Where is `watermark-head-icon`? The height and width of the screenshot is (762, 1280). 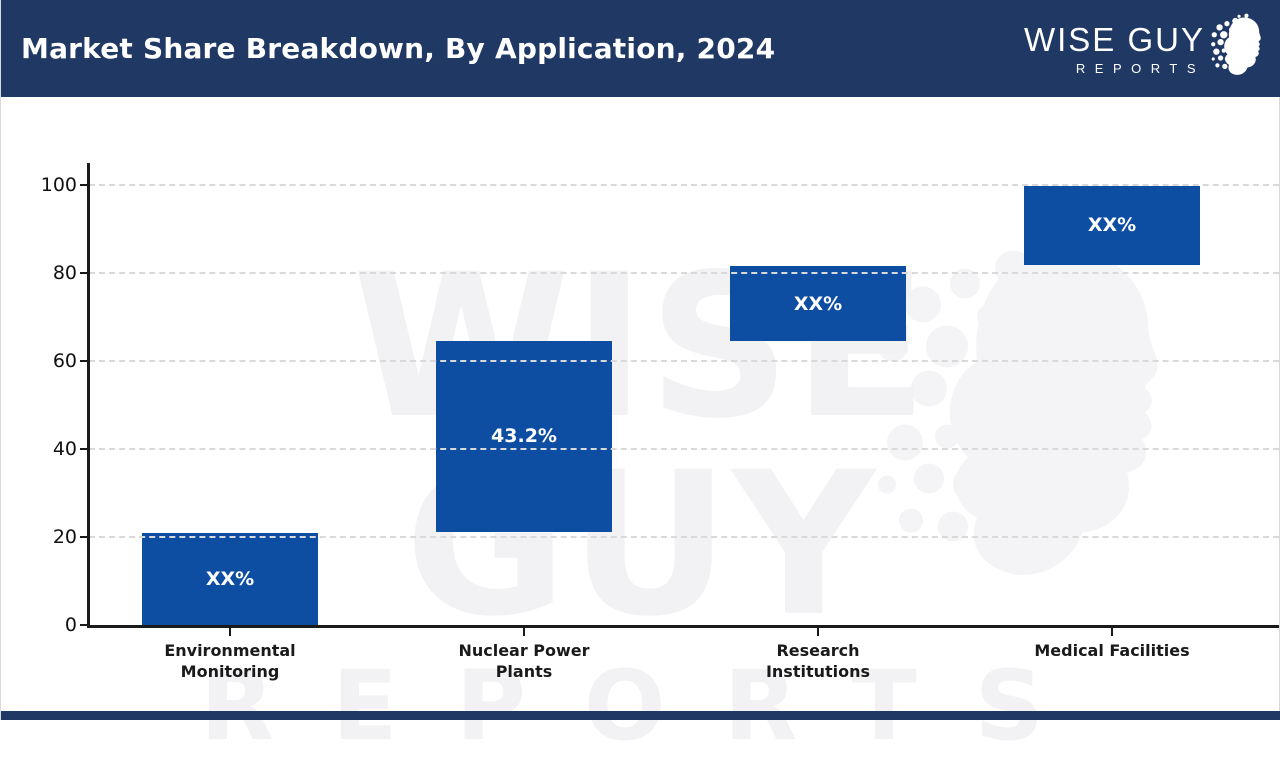
watermark-head-icon is located at coordinates (1016, 400).